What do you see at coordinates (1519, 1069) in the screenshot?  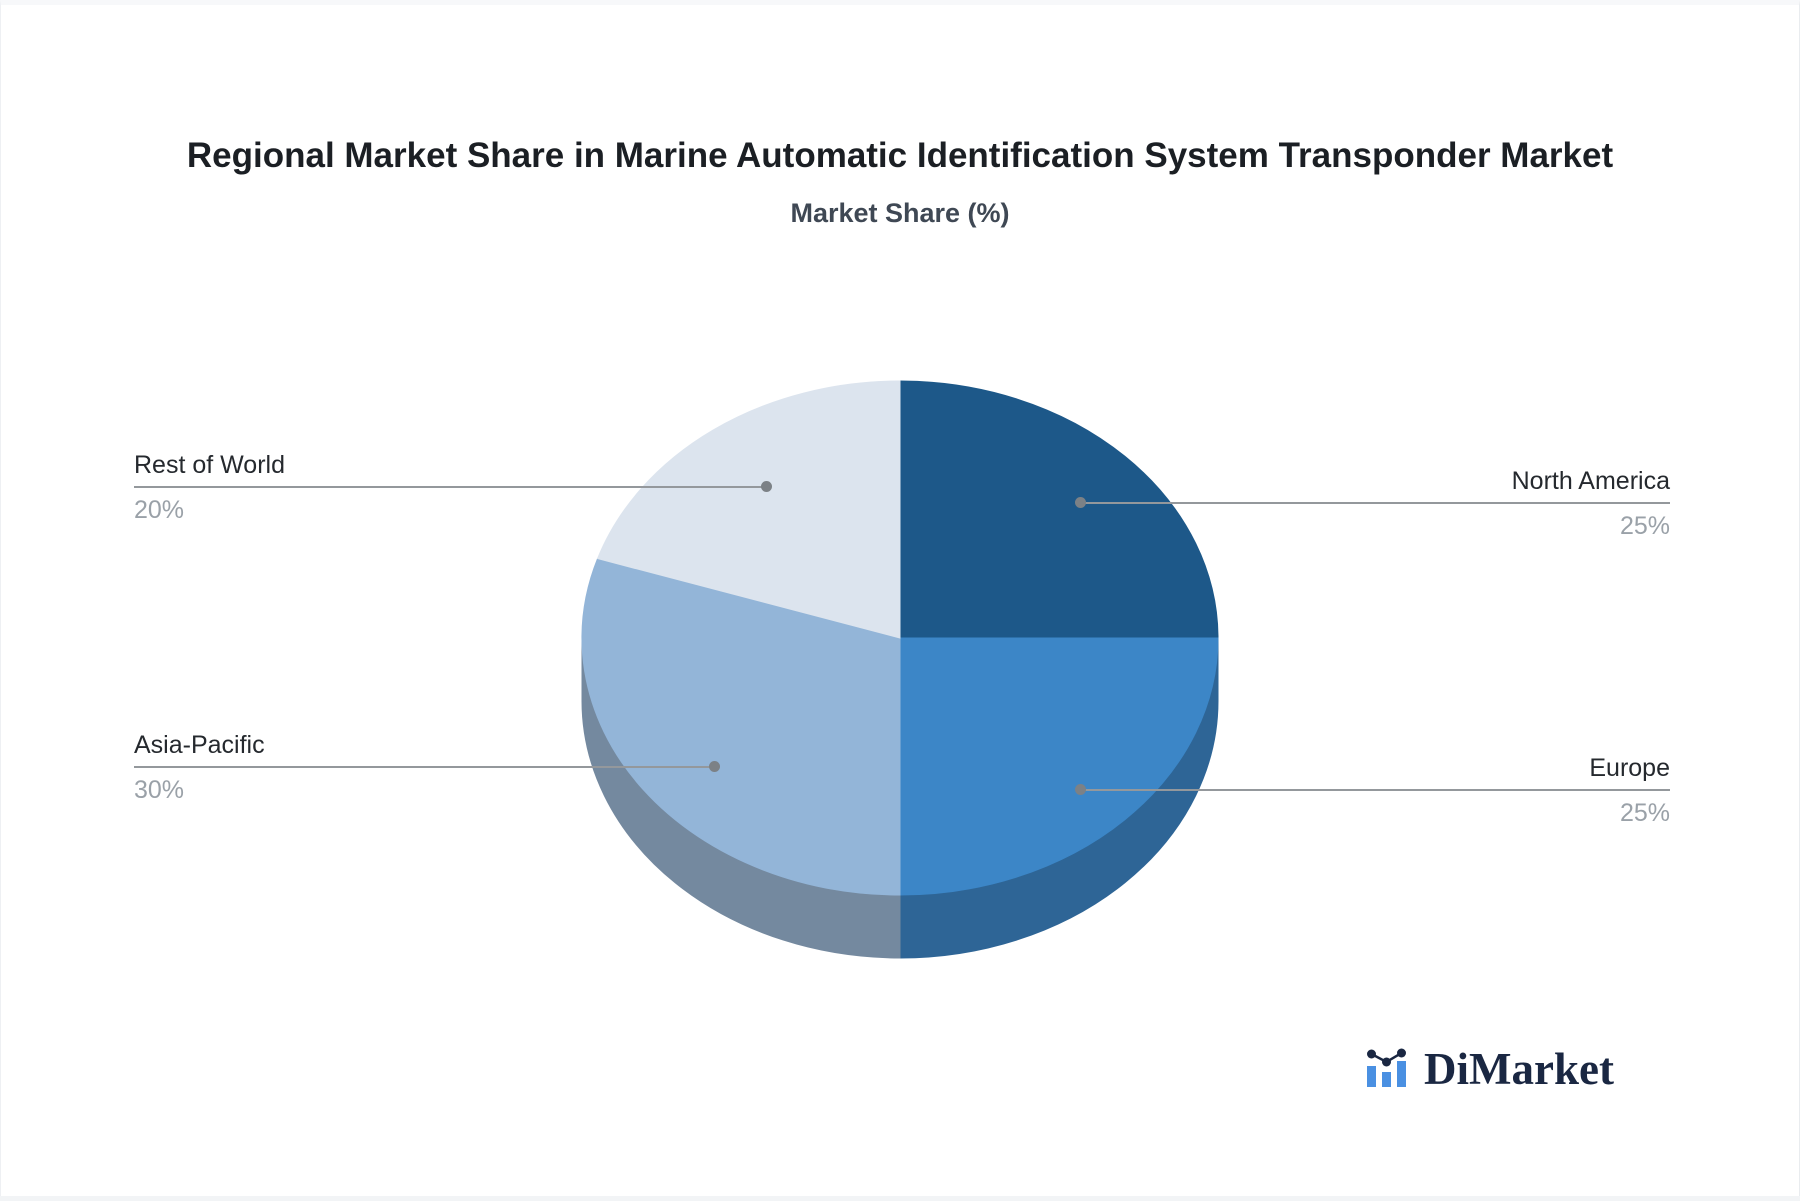 I see `brand-logo-text: DiMarket` at bounding box center [1519, 1069].